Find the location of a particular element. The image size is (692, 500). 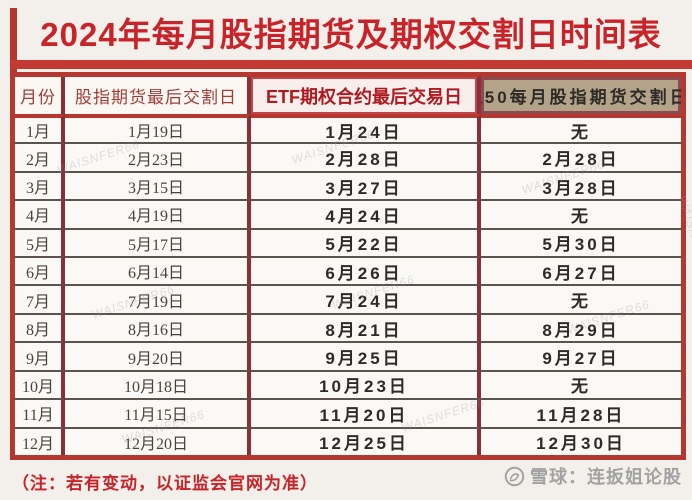

table-cell: 3月27日 is located at coordinates (366, 185).